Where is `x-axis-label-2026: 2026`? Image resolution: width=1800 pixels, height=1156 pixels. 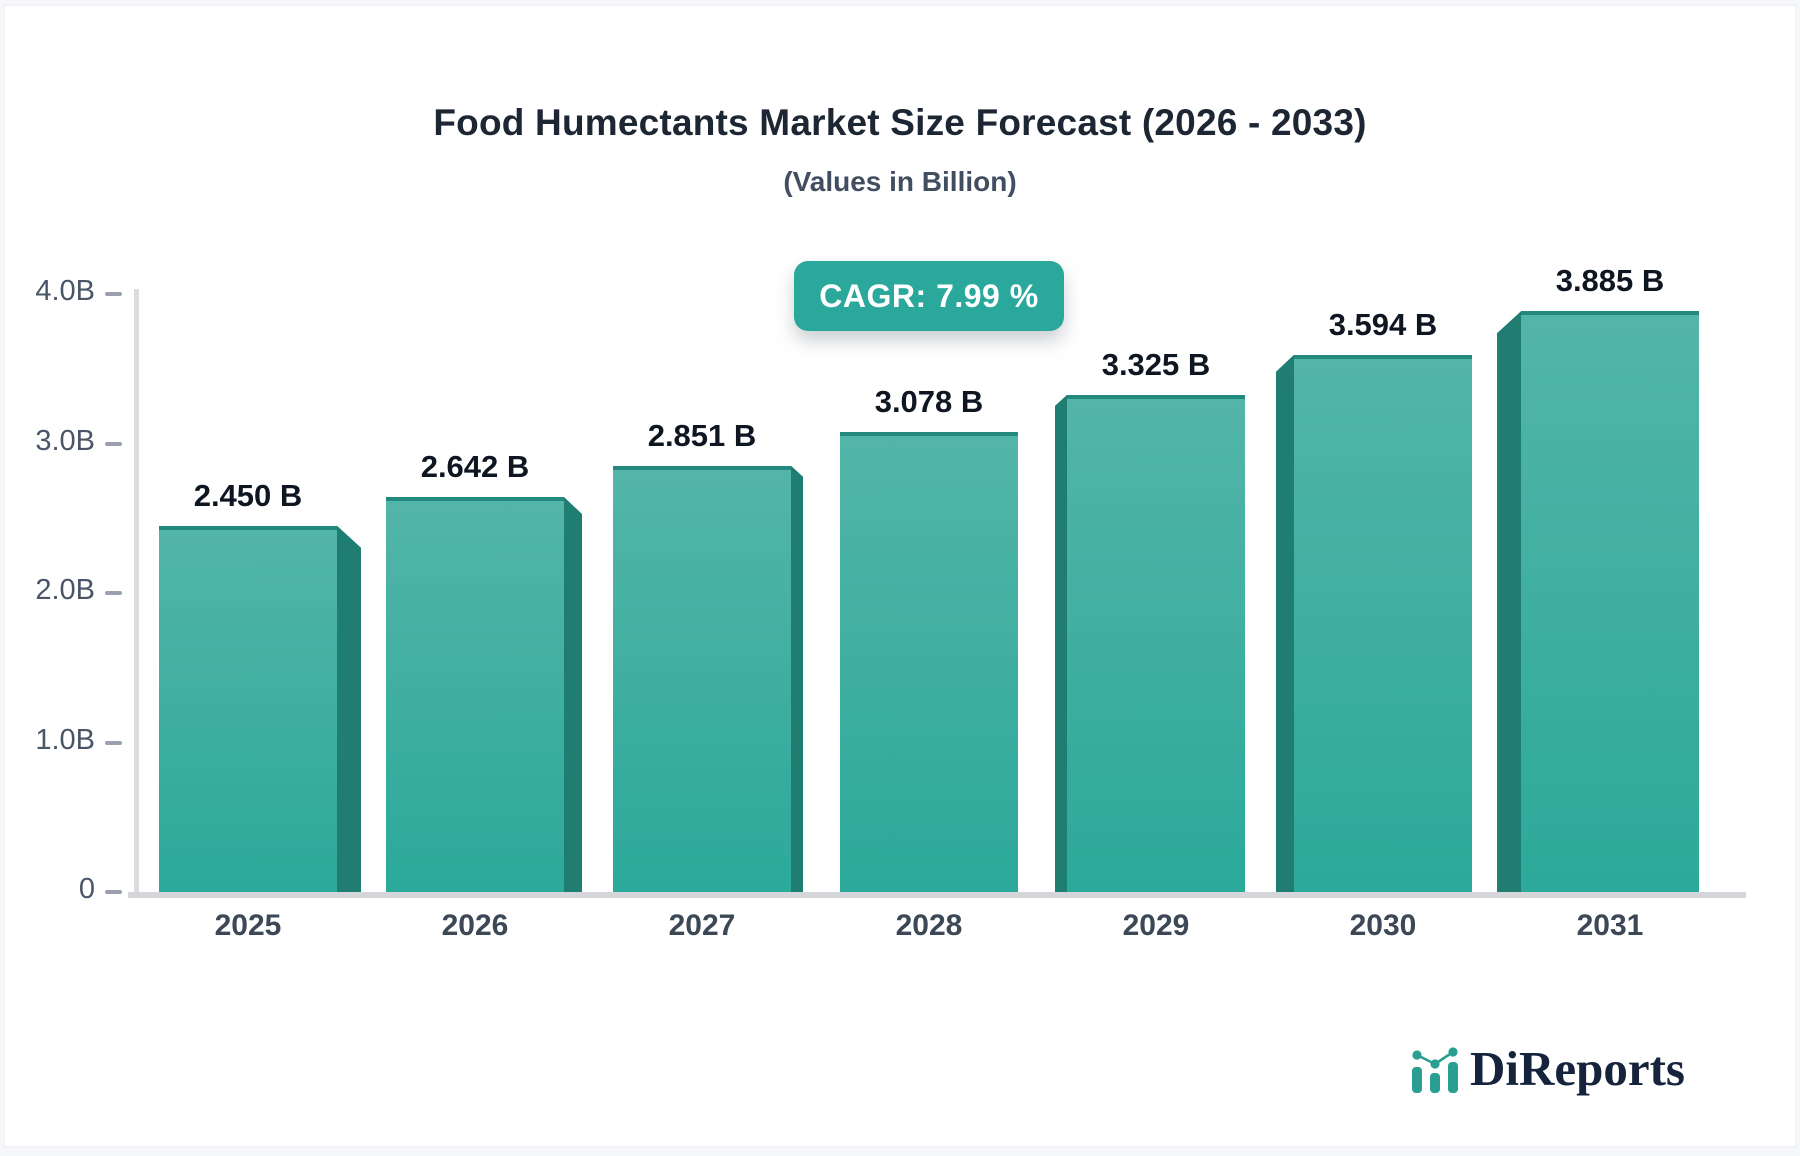
x-axis-label-2026: 2026 is located at coordinates (475, 925).